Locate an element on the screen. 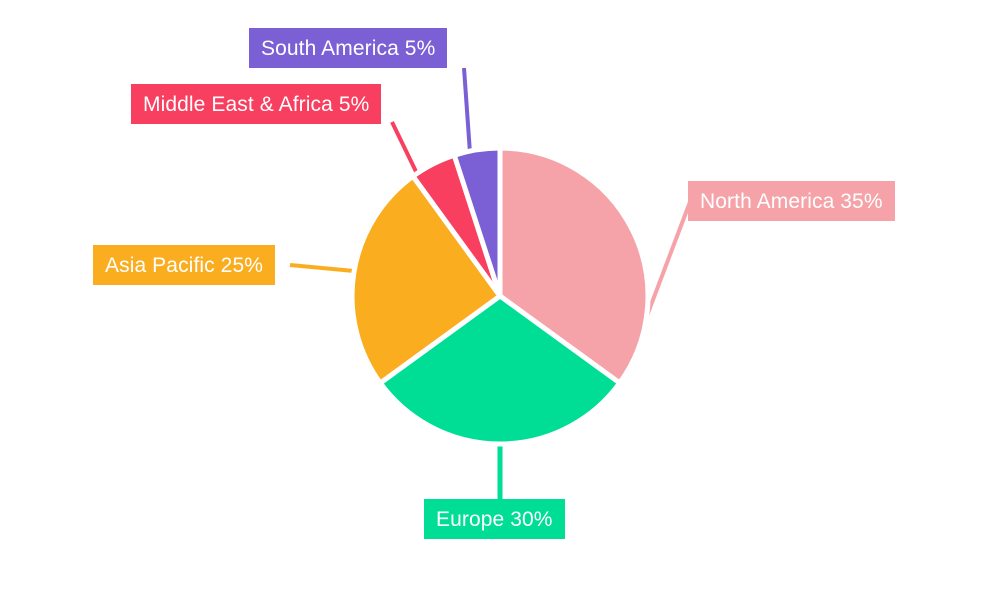  leader-line-south-america is located at coordinates (467, 110).